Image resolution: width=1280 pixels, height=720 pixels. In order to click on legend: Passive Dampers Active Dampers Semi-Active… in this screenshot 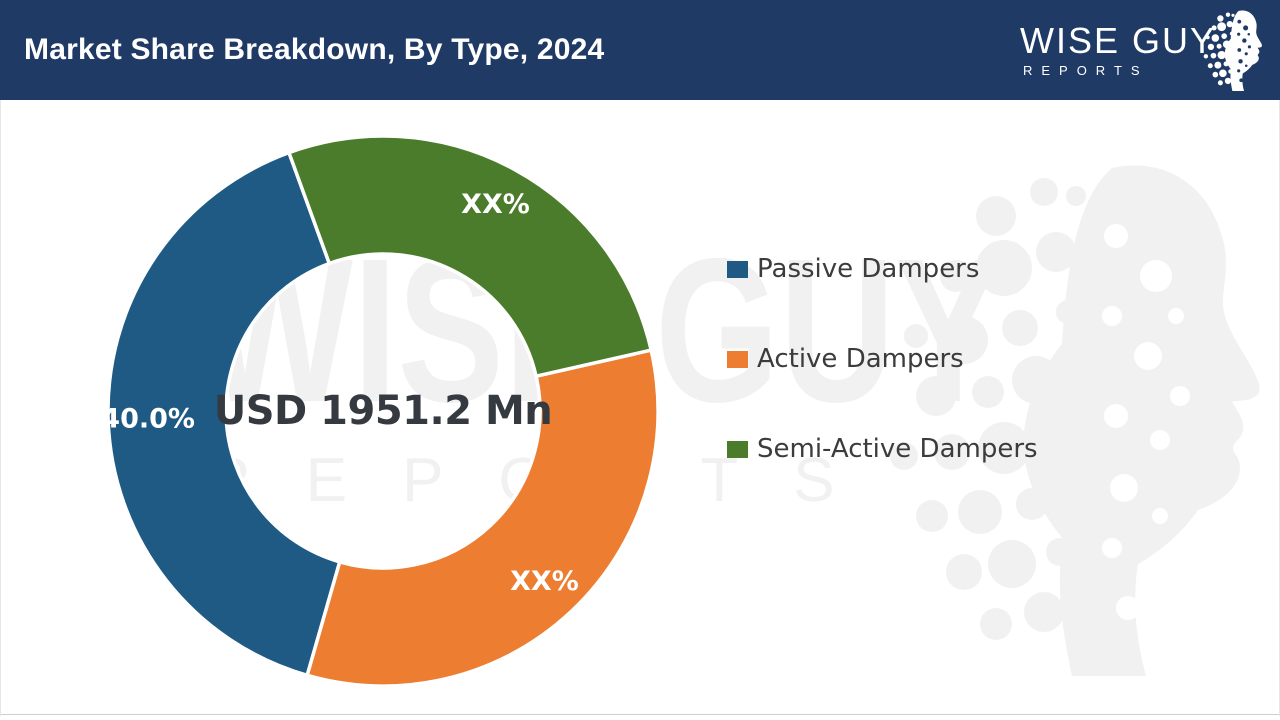, I will do `click(882, 387)`.